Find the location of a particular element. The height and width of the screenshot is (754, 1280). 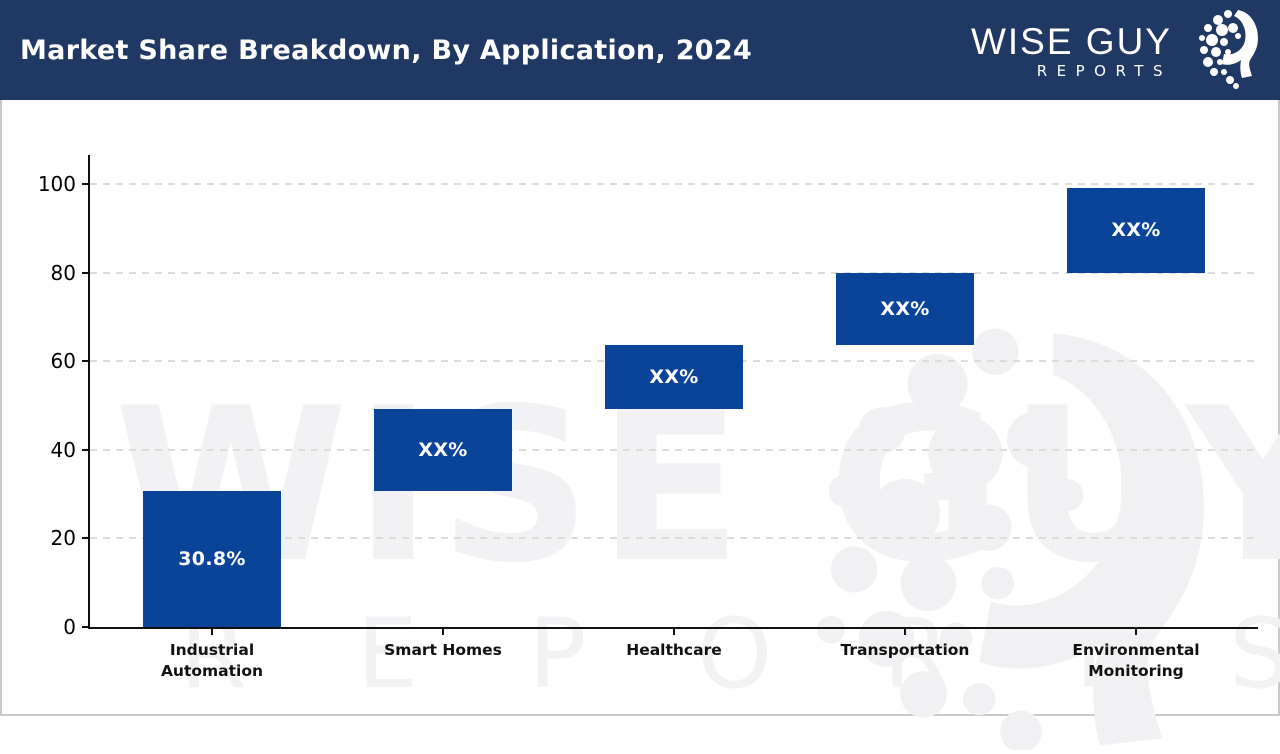

y-tick-label: 0 is located at coordinates (69, 627).